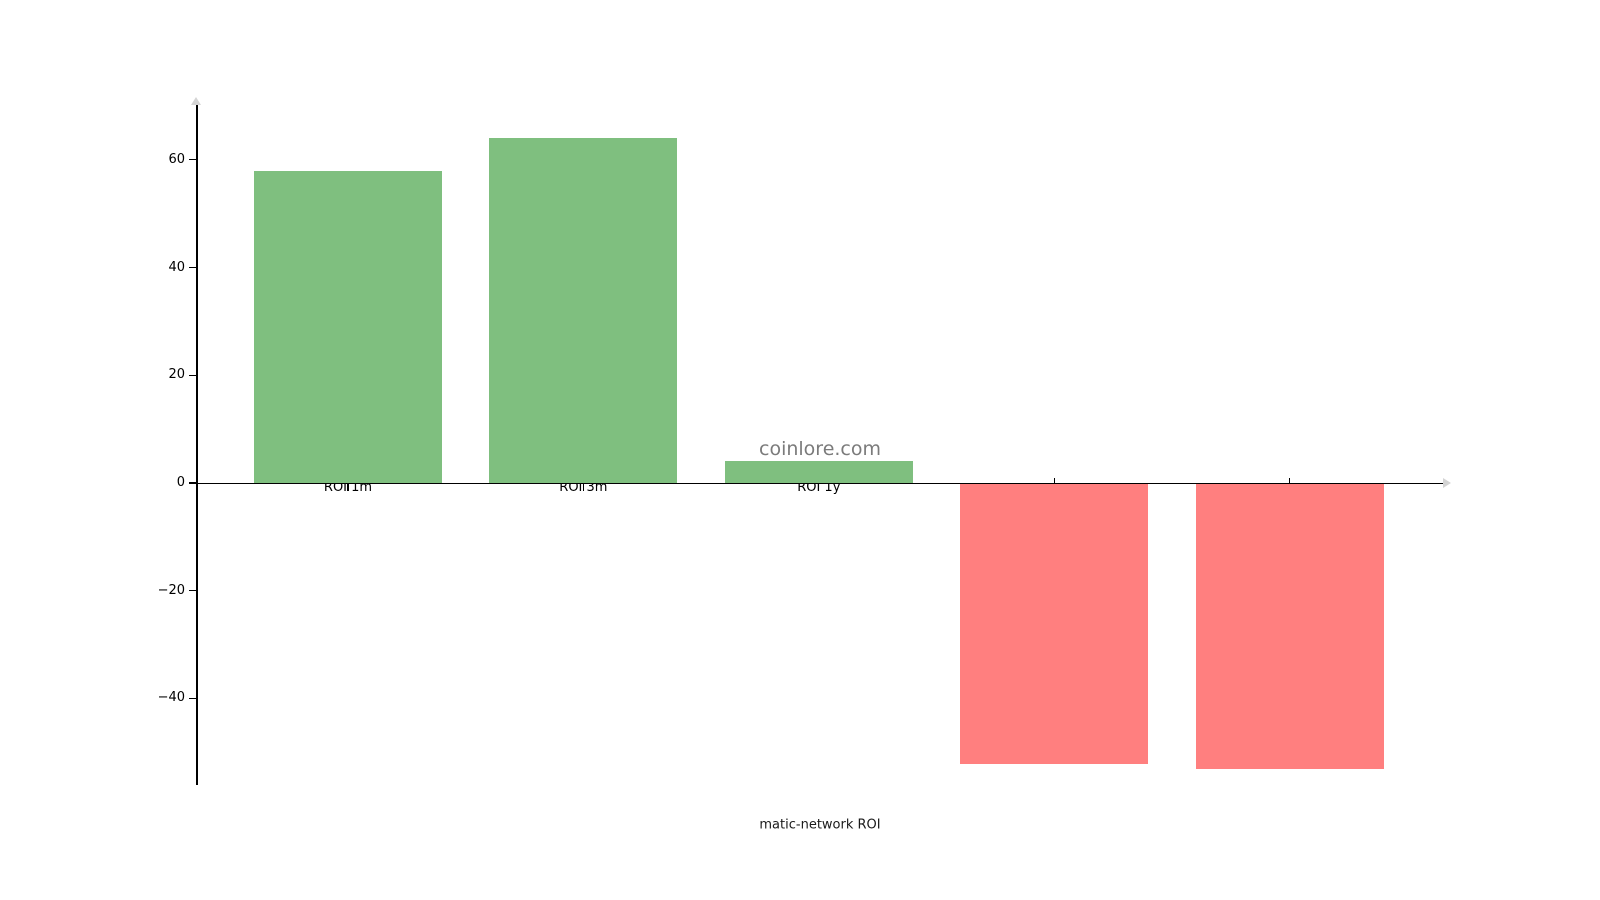  I want to click on x-tick-roi-1y, so click(819, 484).